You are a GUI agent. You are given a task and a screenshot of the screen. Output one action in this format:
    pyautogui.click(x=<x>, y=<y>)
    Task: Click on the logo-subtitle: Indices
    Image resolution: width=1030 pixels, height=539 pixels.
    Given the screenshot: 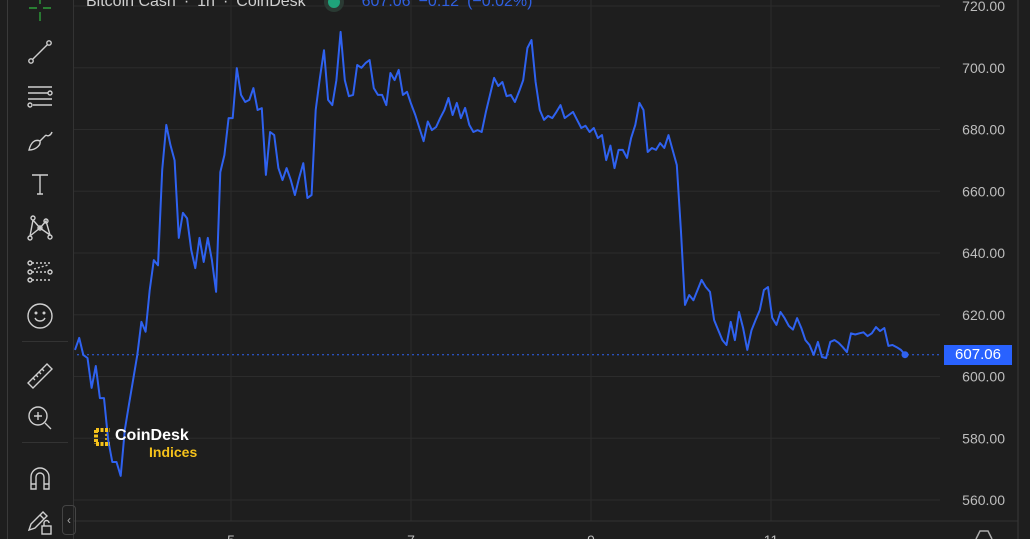 What is the action you would take?
    pyautogui.click(x=173, y=452)
    